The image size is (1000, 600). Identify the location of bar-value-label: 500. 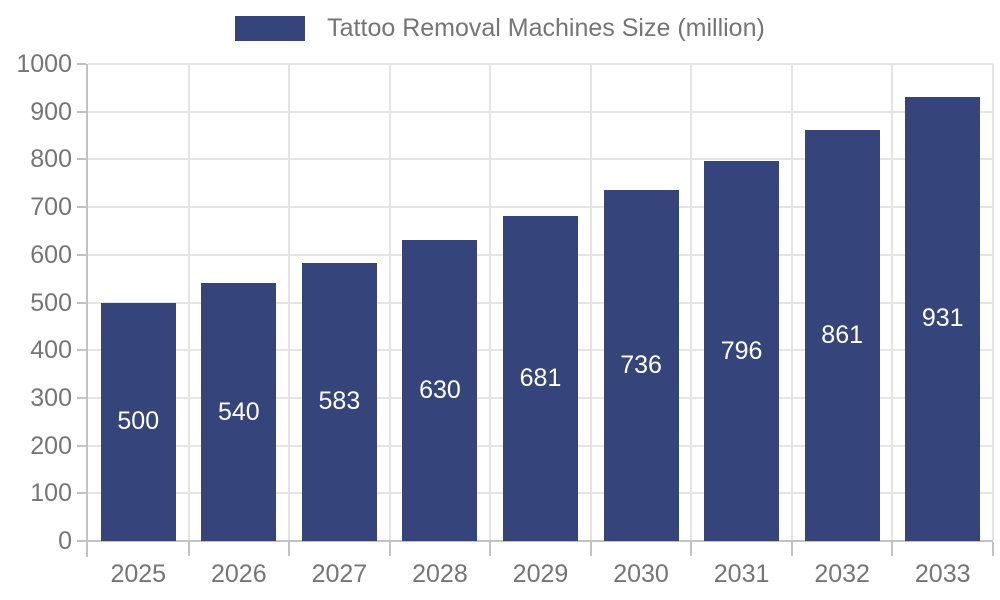
(138, 421).